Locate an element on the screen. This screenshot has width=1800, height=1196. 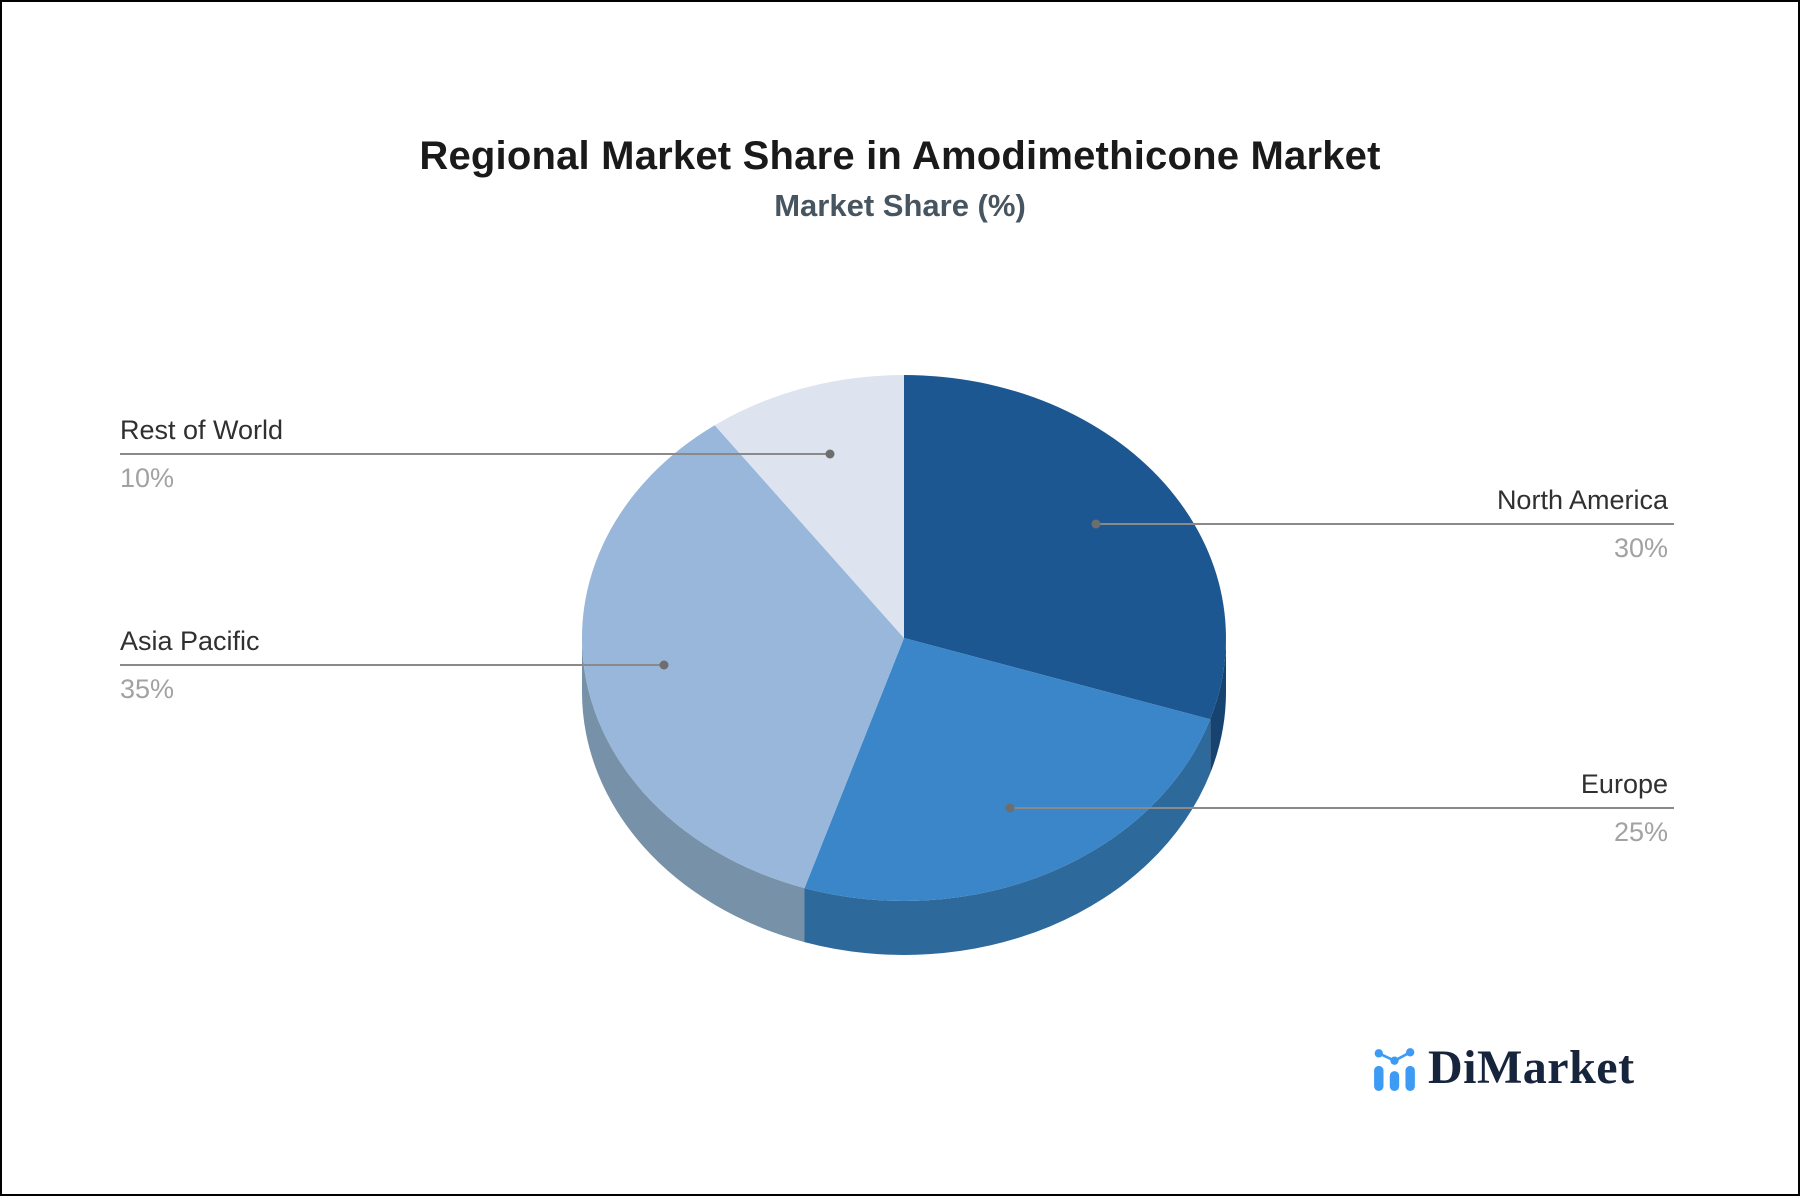
pie-rim-asia-pacific is located at coordinates (693, 790).